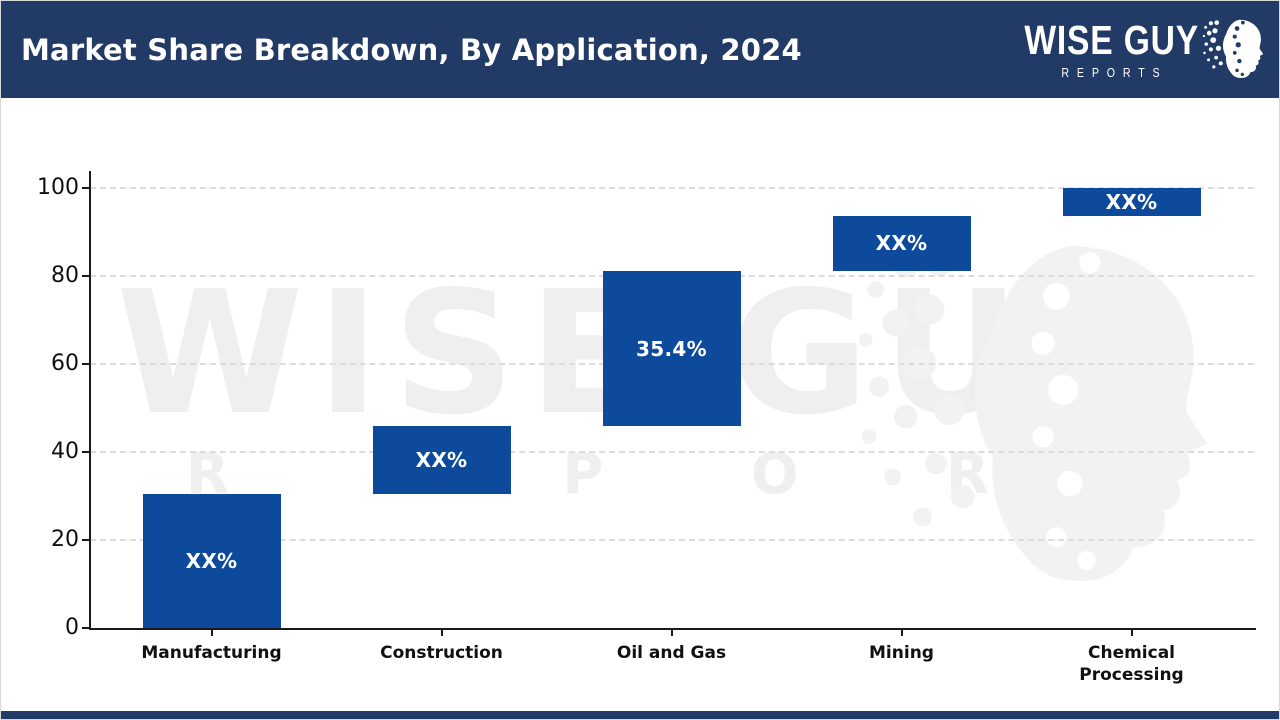 The image size is (1280, 720). What do you see at coordinates (65, 275) in the screenshot?
I see `y-tick-label-80: 80` at bounding box center [65, 275].